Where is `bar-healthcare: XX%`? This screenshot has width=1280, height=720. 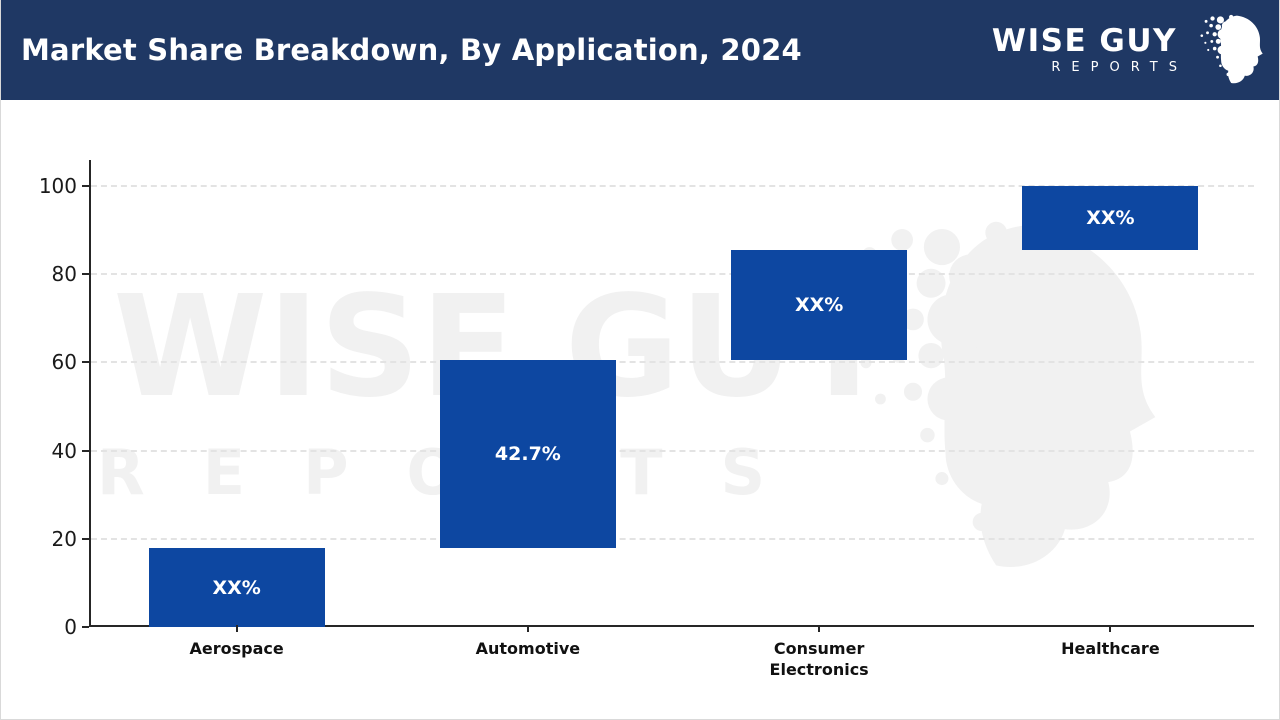
bar-healthcare: XX% is located at coordinates (1110, 218).